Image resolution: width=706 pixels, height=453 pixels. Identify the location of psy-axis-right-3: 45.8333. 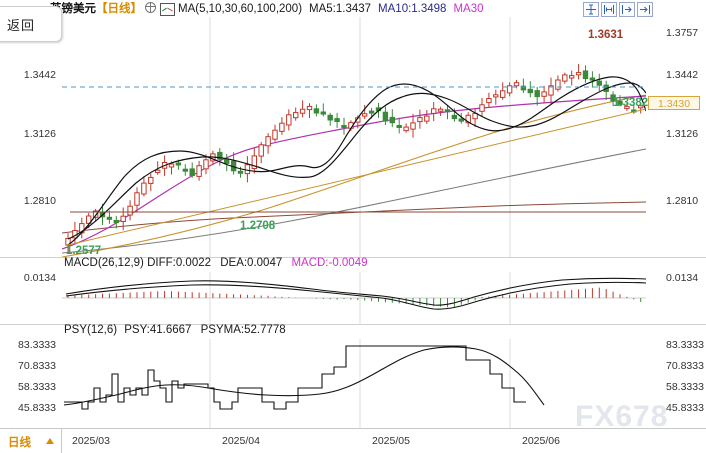
(685, 408).